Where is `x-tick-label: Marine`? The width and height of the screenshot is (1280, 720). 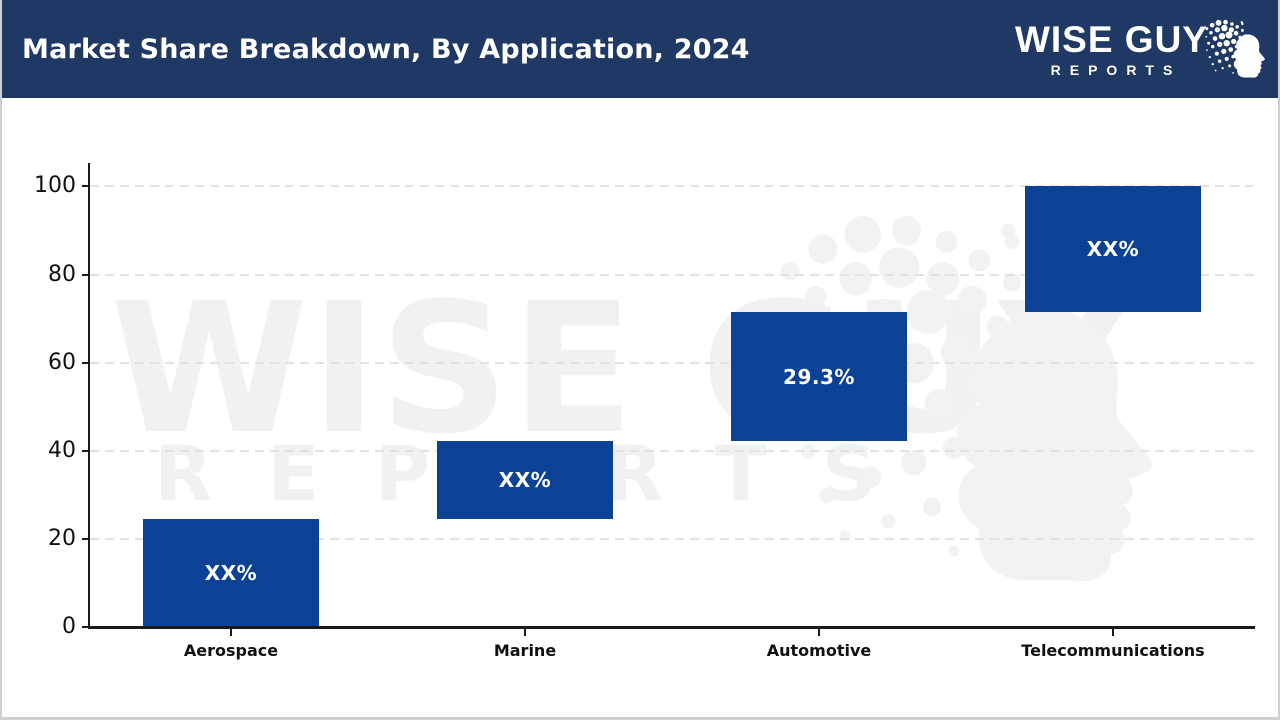
x-tick-label: Marine is located at coordinates (525, 650).